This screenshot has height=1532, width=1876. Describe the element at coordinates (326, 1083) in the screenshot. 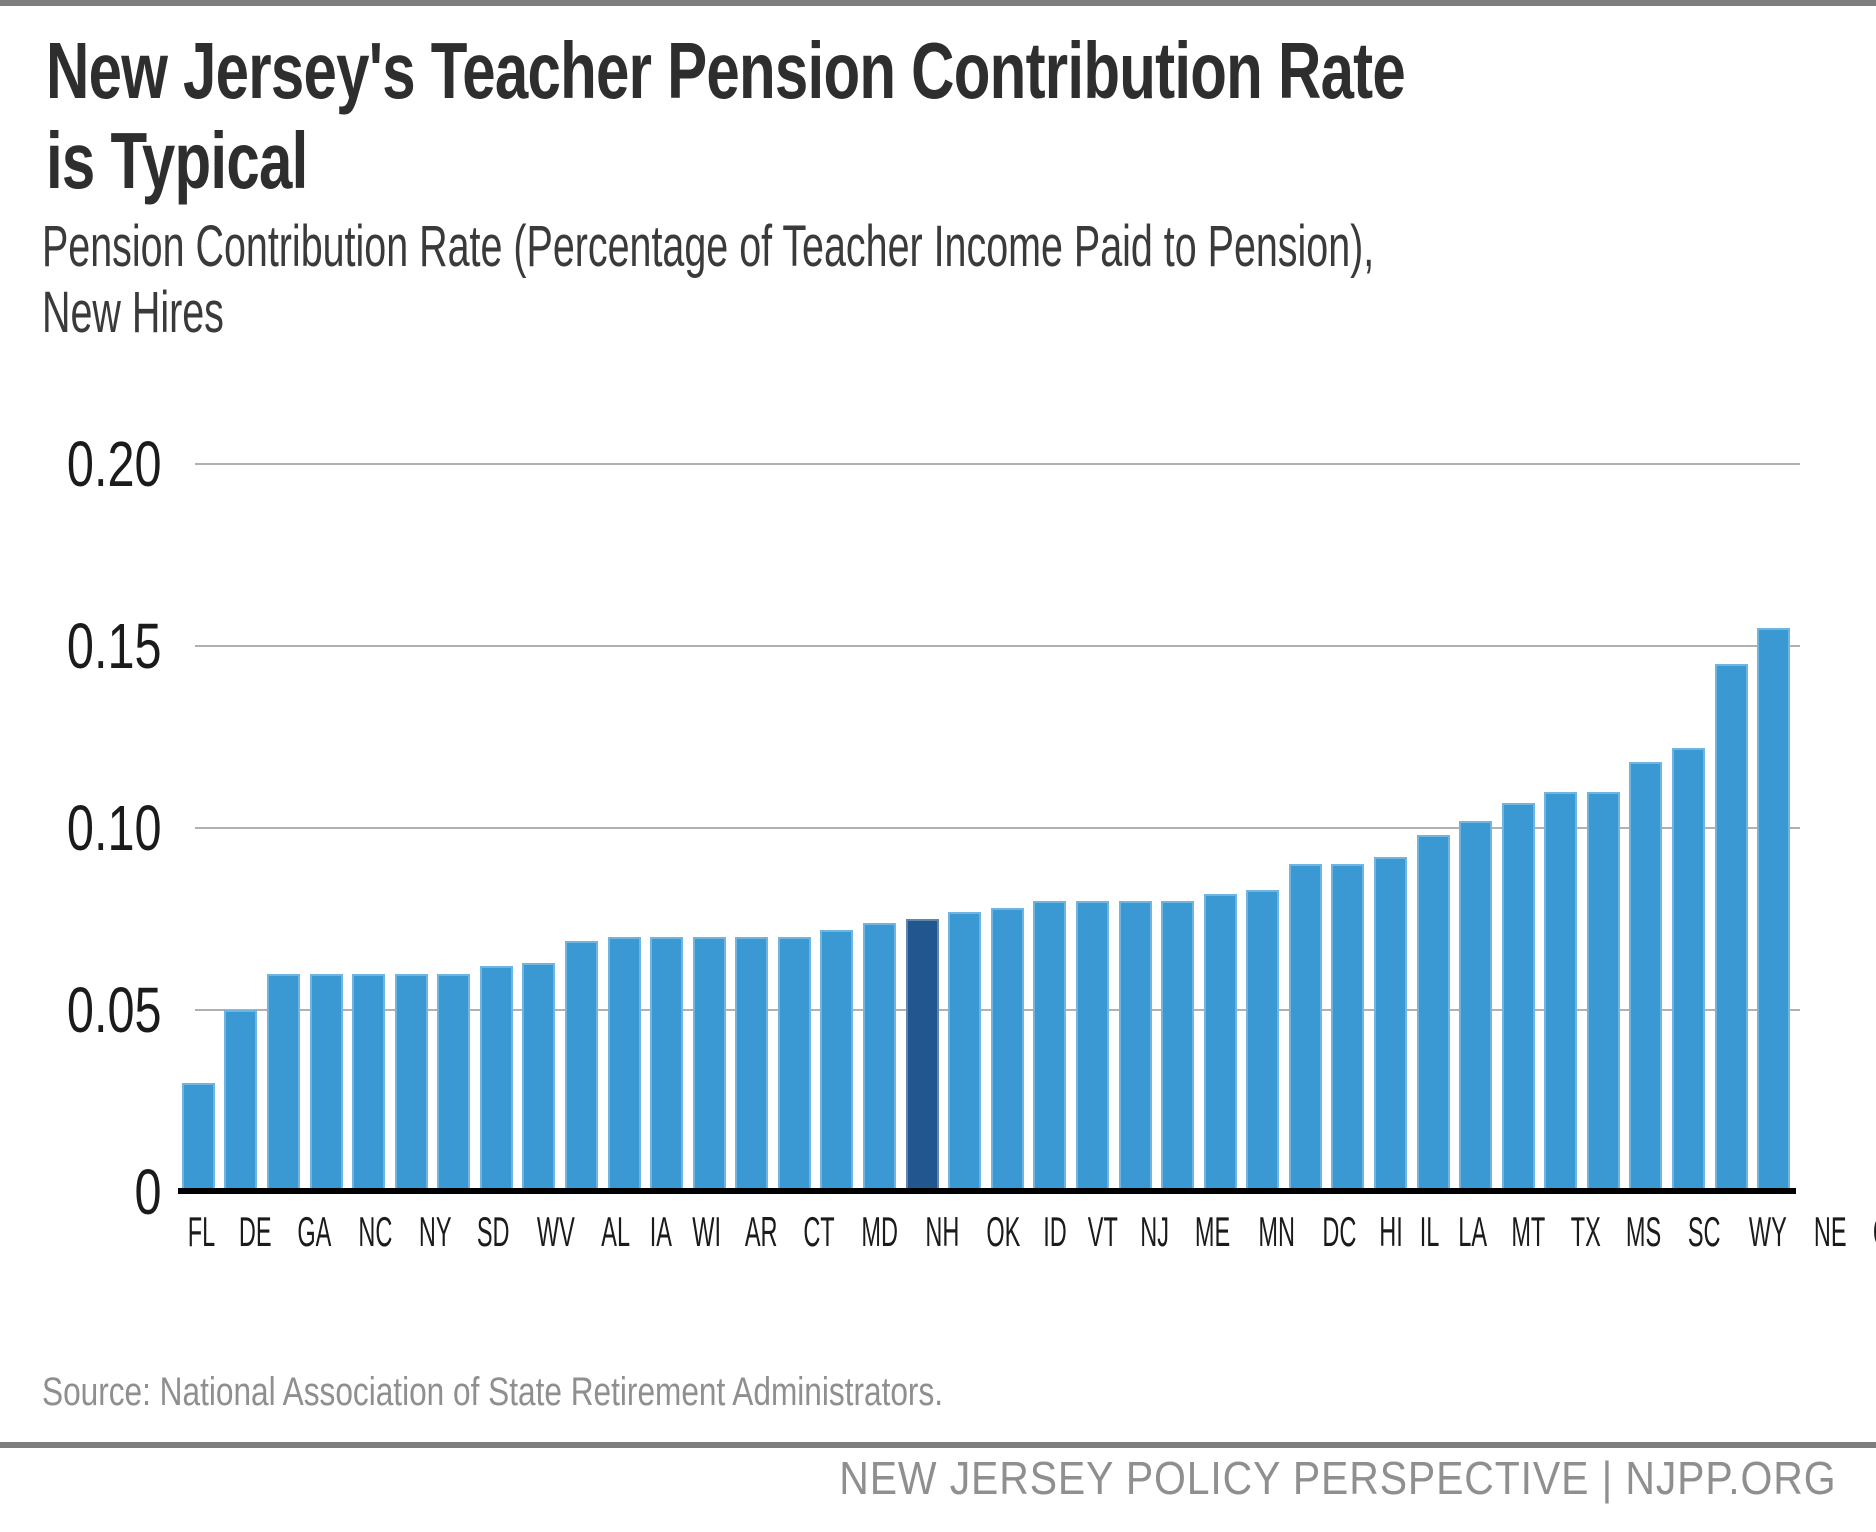

I see `bar-nc` at that location.